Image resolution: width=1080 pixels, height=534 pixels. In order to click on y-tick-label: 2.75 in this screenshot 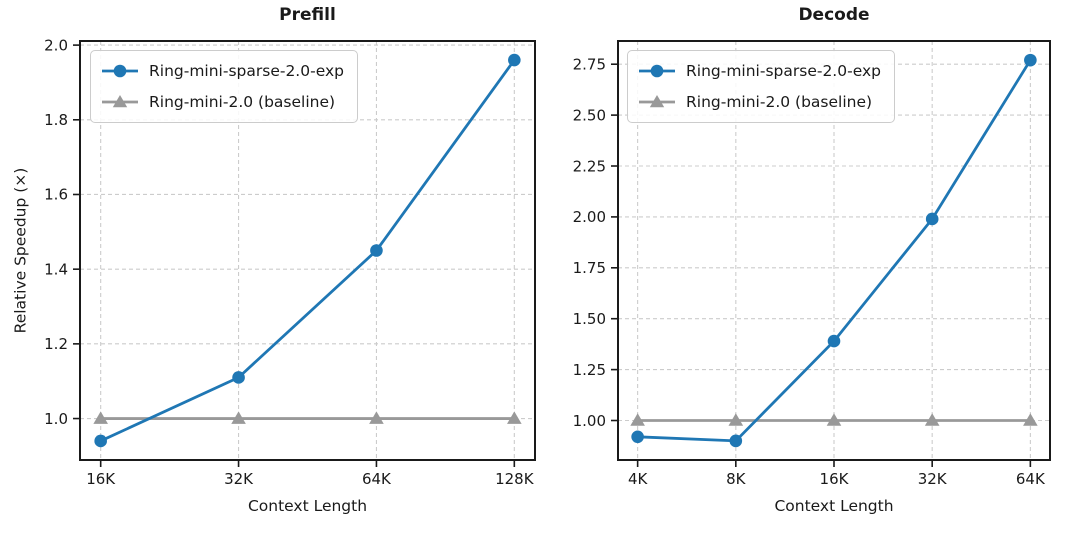, I will do `click(589, 64)`.